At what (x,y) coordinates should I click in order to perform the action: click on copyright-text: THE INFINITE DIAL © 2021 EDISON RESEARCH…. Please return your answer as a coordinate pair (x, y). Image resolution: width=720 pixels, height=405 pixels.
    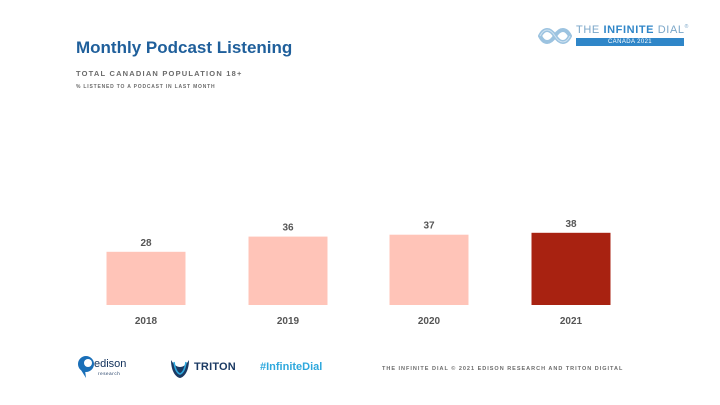
    Looking at the image, I should click on (503, 369).